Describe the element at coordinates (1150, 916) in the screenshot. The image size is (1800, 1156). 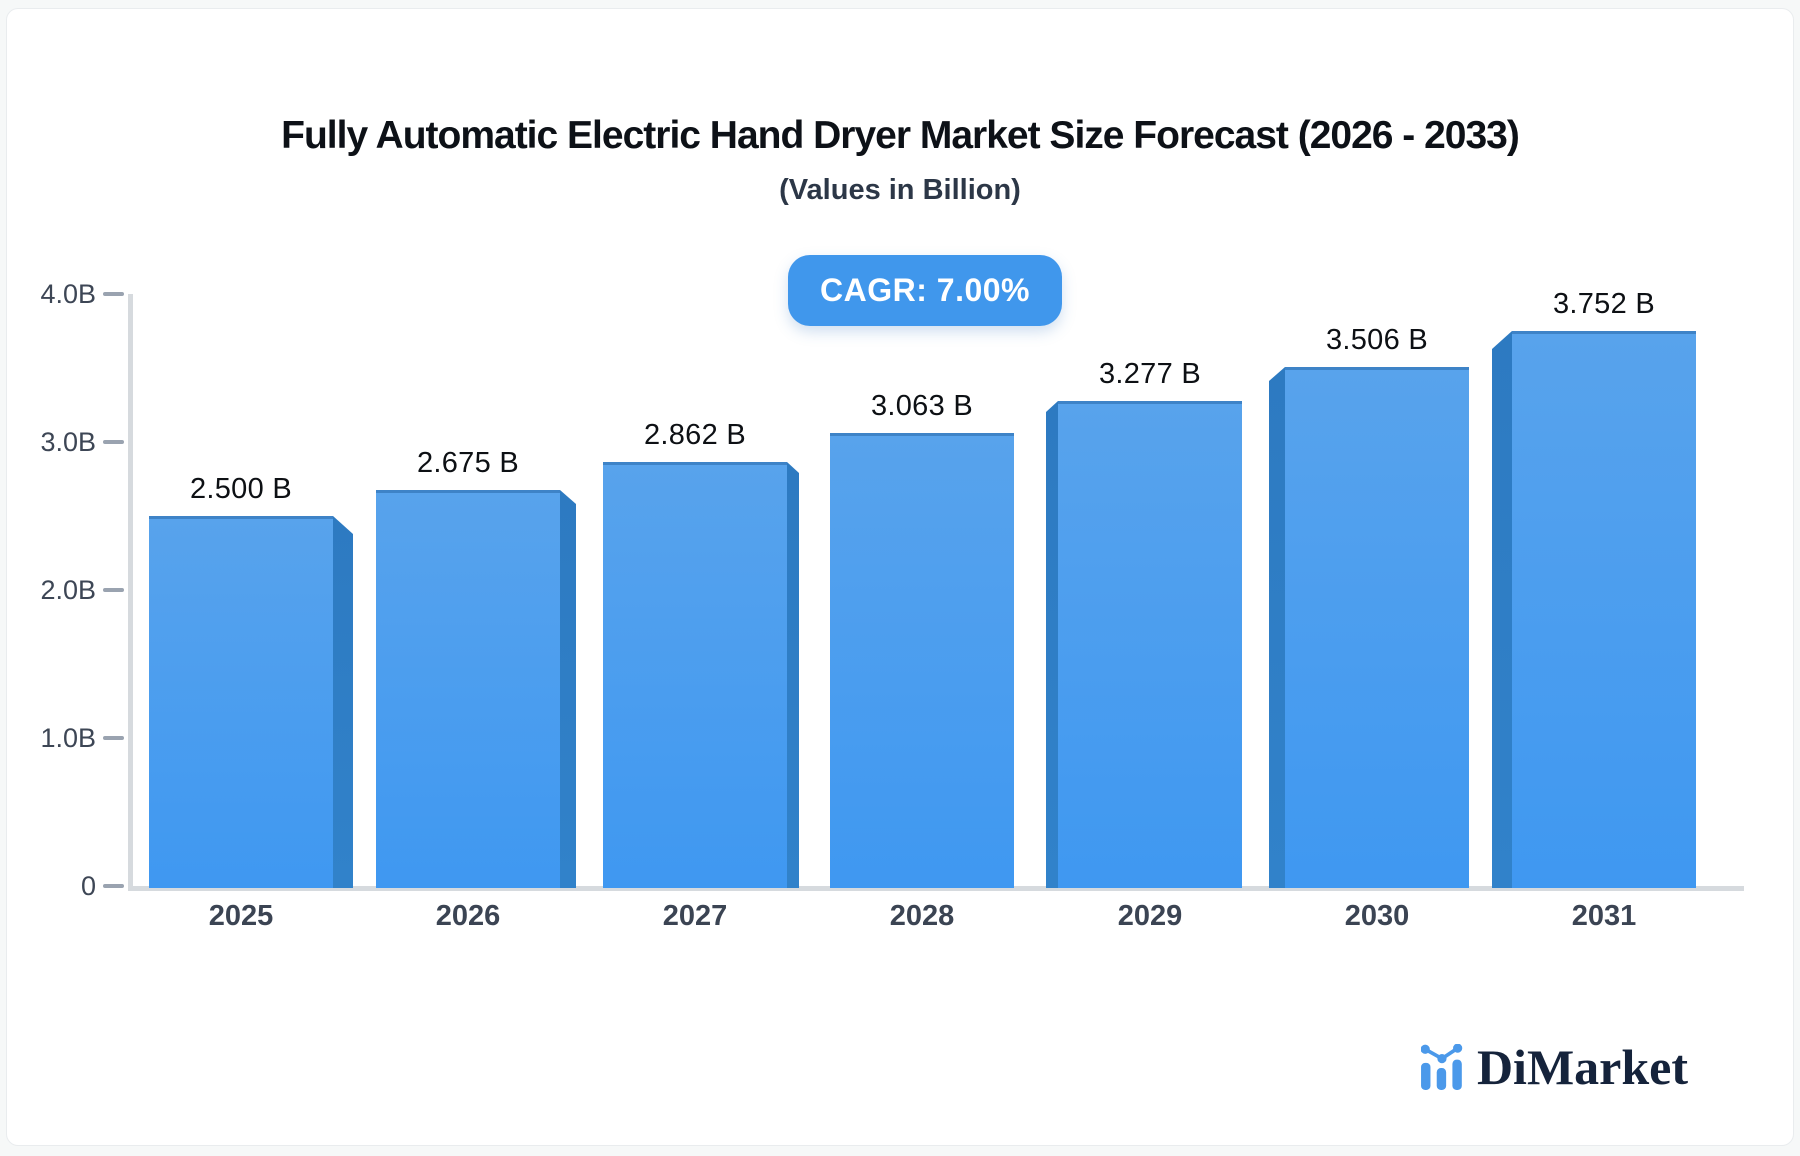
I see `x-axis-label: 2029` at that location.